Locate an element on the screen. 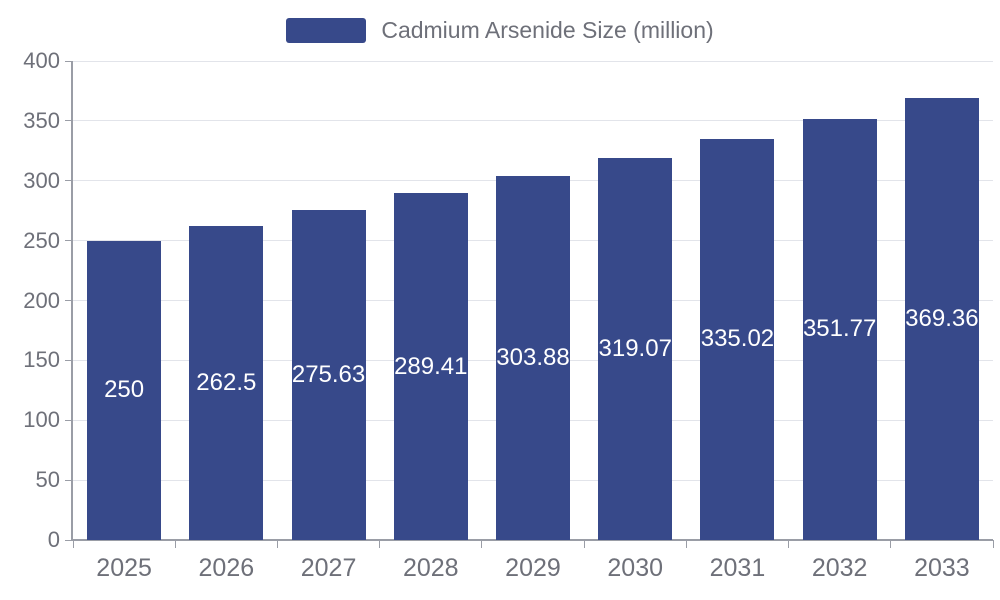  x-tick-label: 2031 is located at coordinates (737, 568).